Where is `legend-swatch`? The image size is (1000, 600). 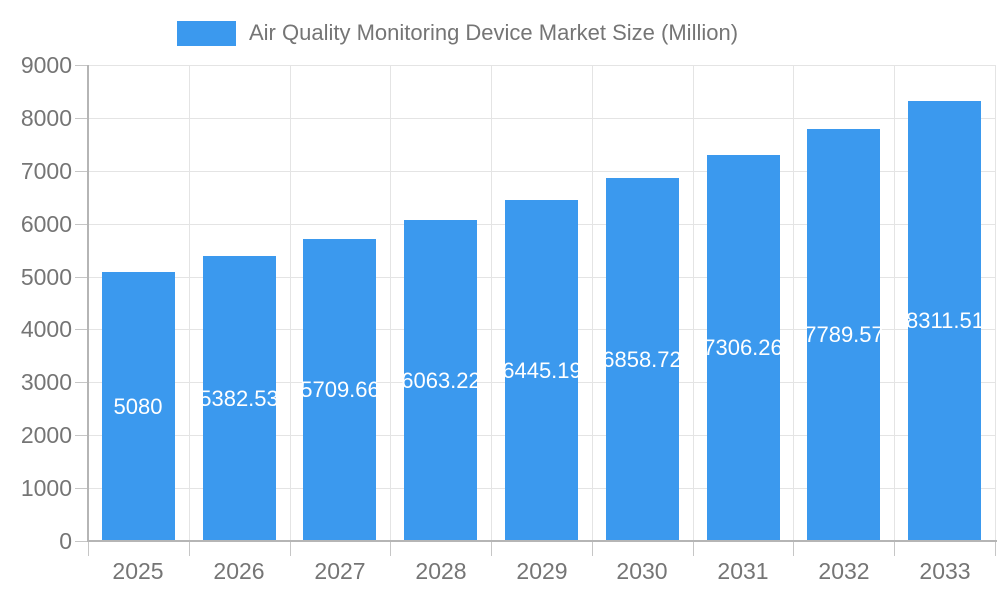 legend-swatch is located at coordinates (206, 33).